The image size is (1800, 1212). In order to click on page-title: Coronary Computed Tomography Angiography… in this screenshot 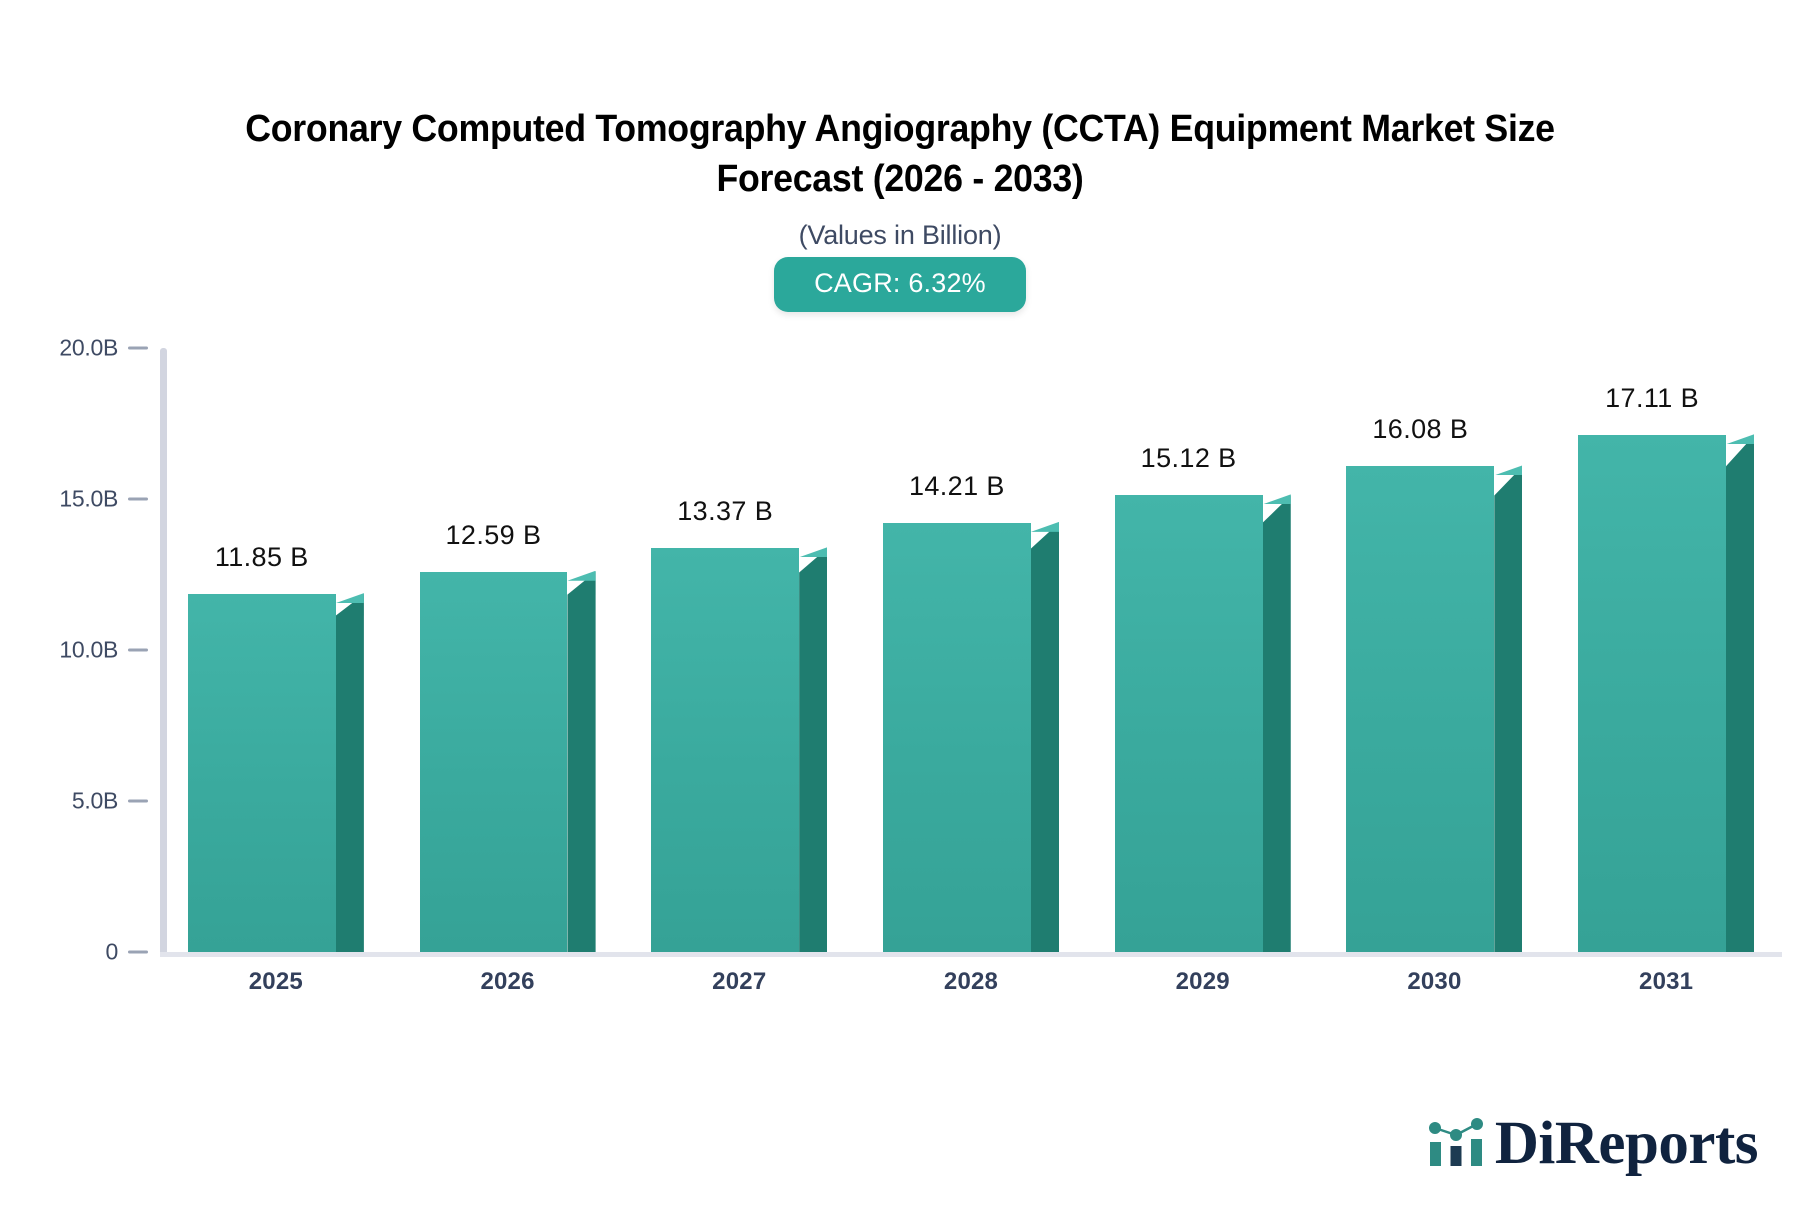, I will do `click(900, 154)`.